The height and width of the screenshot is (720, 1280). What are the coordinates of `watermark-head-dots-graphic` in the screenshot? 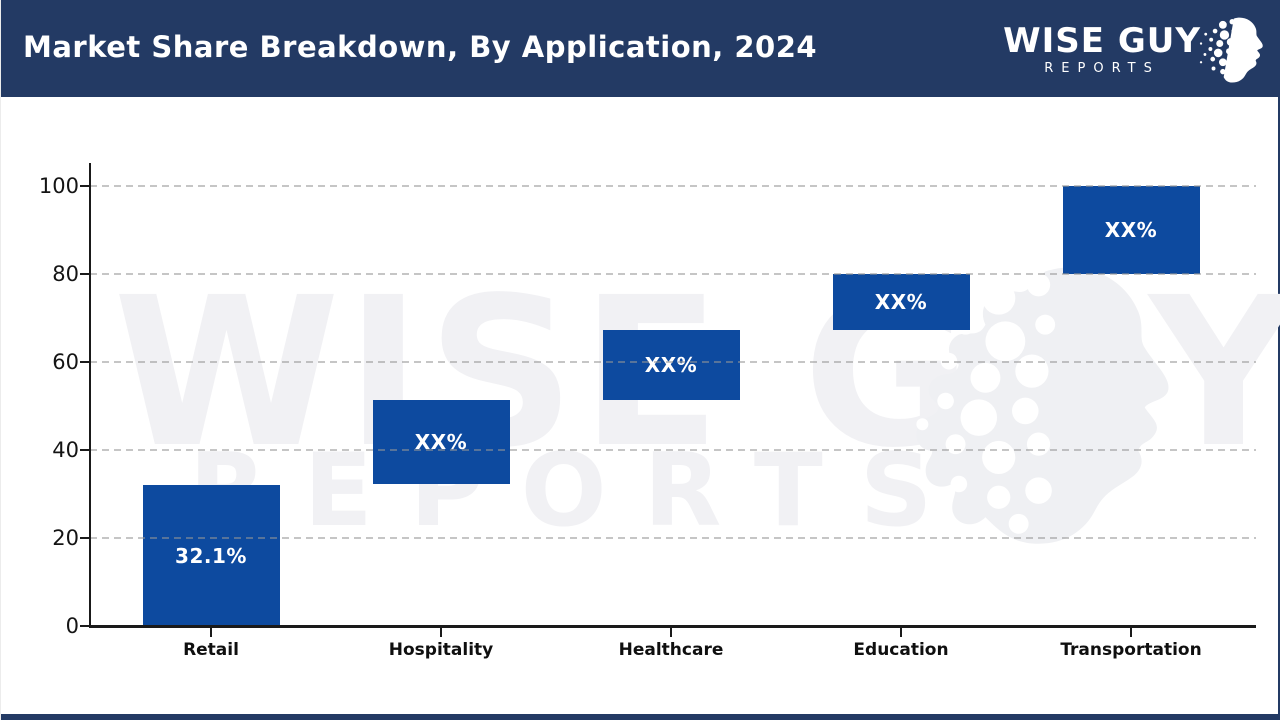 It's located at (1042, 405).